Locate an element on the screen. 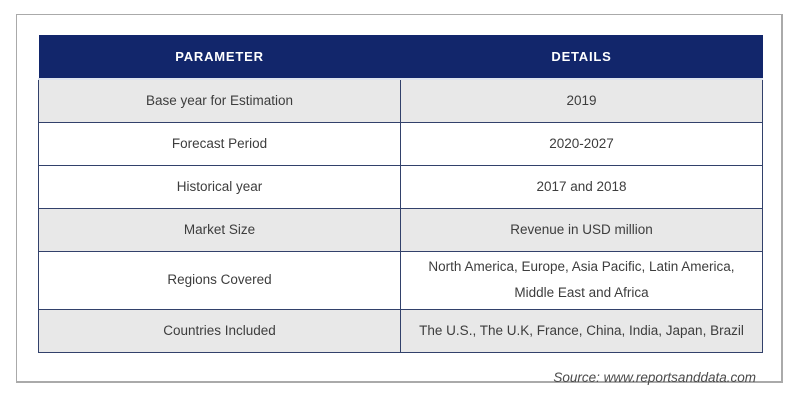  source-attribution: Source: www.reportsanddata.com is located at coordinates (654, 377).